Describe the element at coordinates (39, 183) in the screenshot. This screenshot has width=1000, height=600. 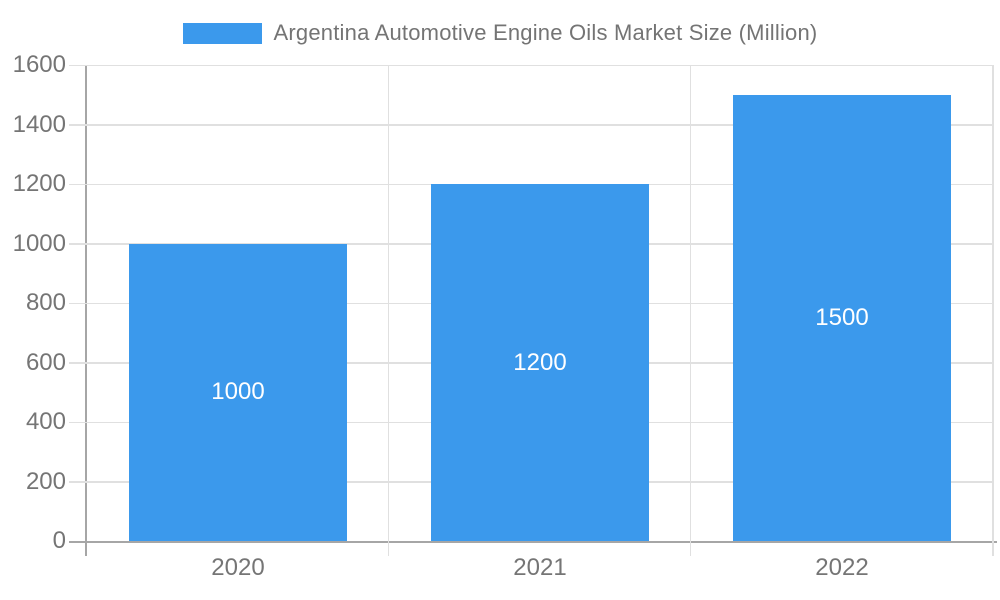
I see `y-tick-label: 1200` at that location.